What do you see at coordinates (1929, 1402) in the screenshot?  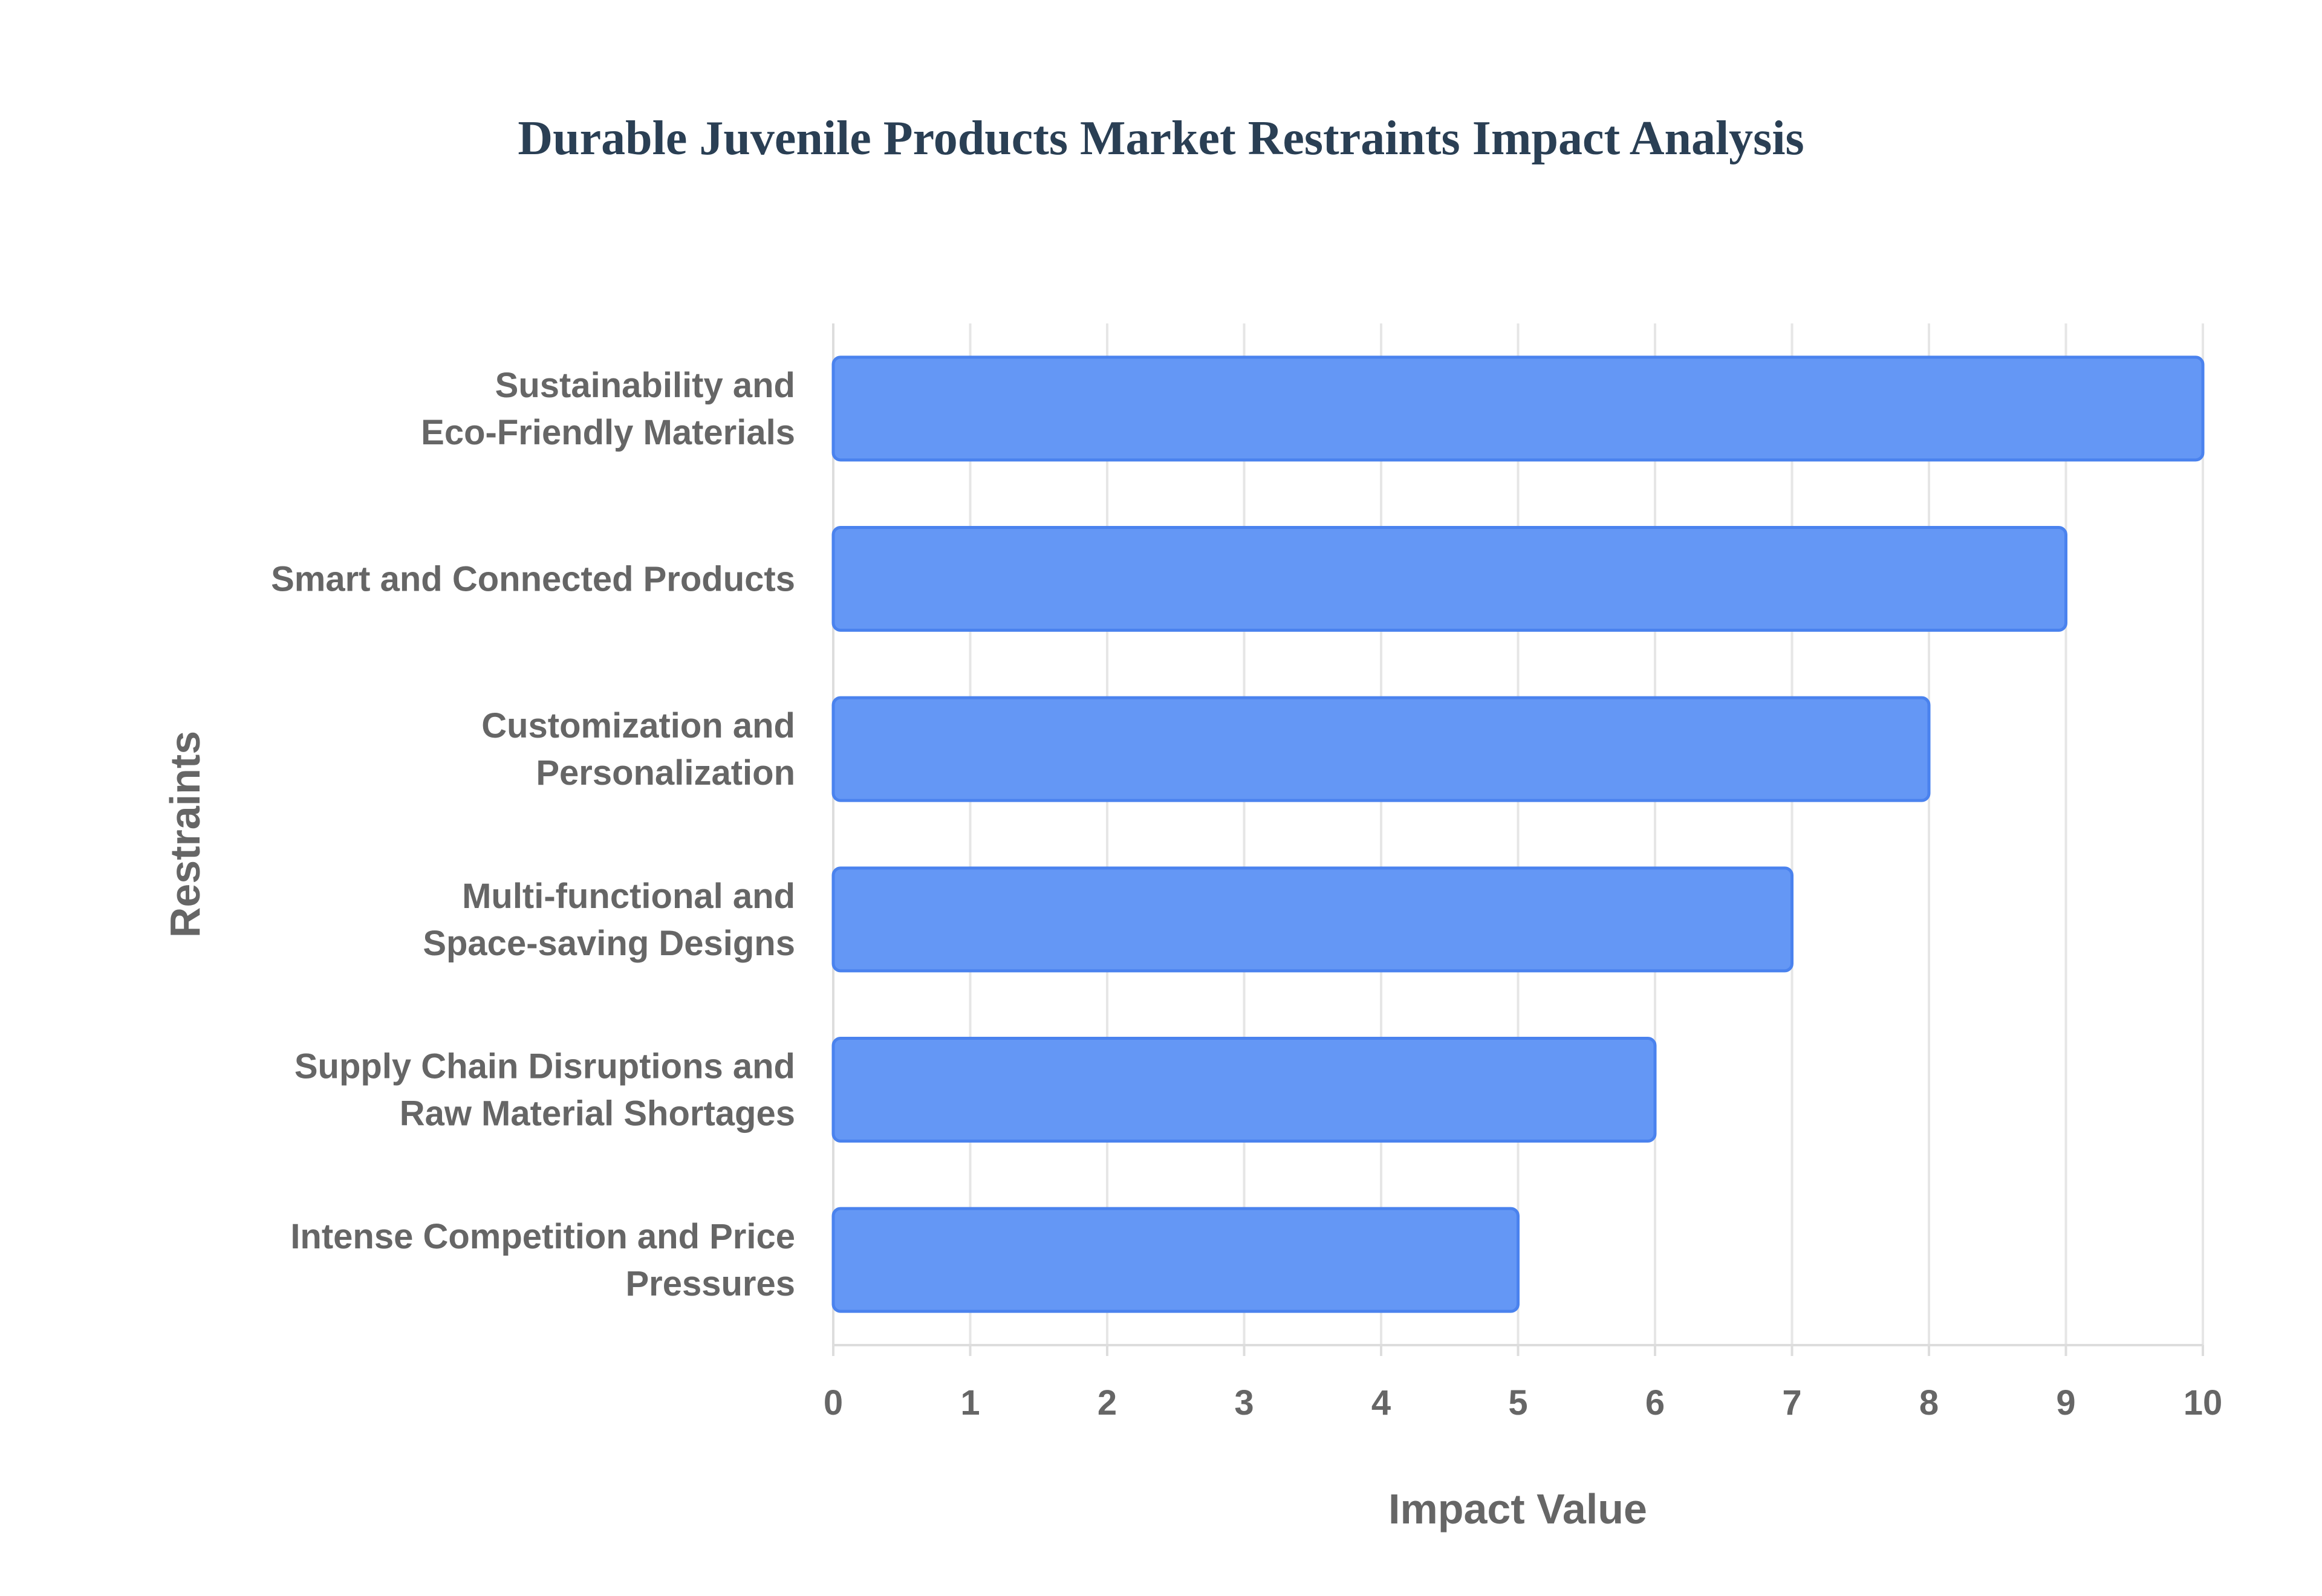 I see `x-tick-label: 8` at bounding box center [1929, 1402].